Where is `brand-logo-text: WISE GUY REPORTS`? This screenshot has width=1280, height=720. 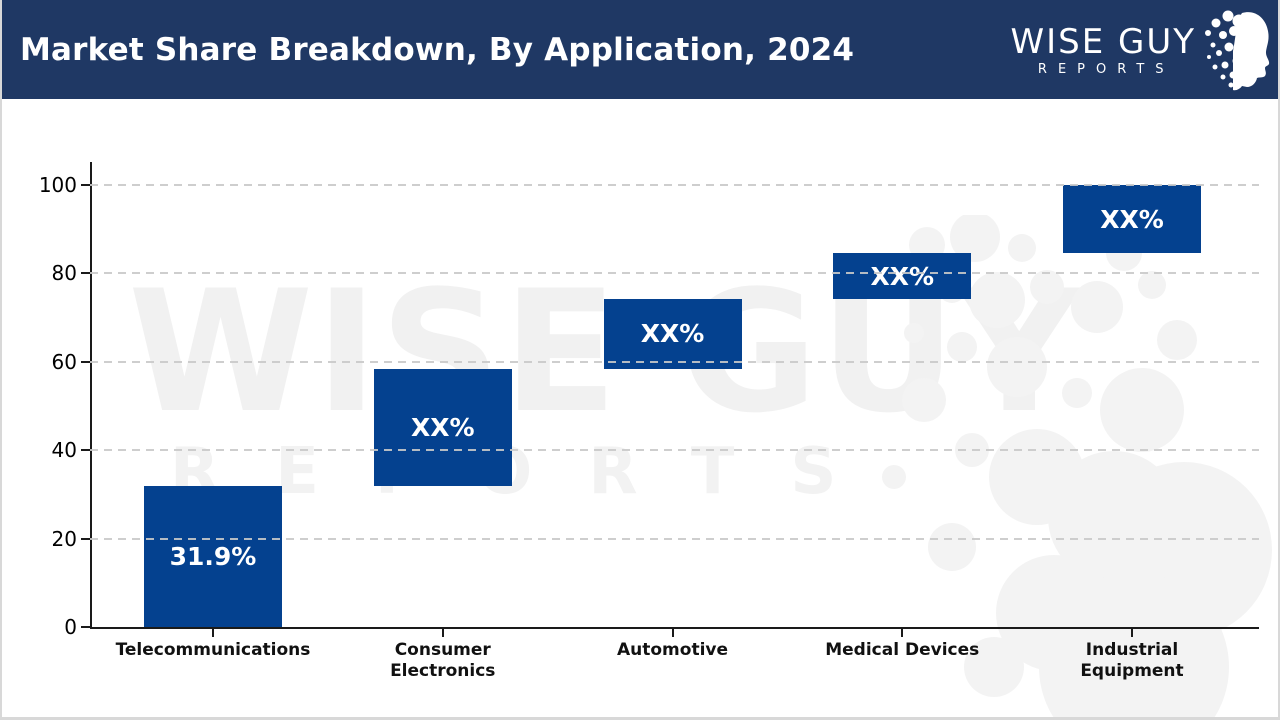
brand-logo-text: WISE GUY REPORTS is located at coordinates (1103, 50).